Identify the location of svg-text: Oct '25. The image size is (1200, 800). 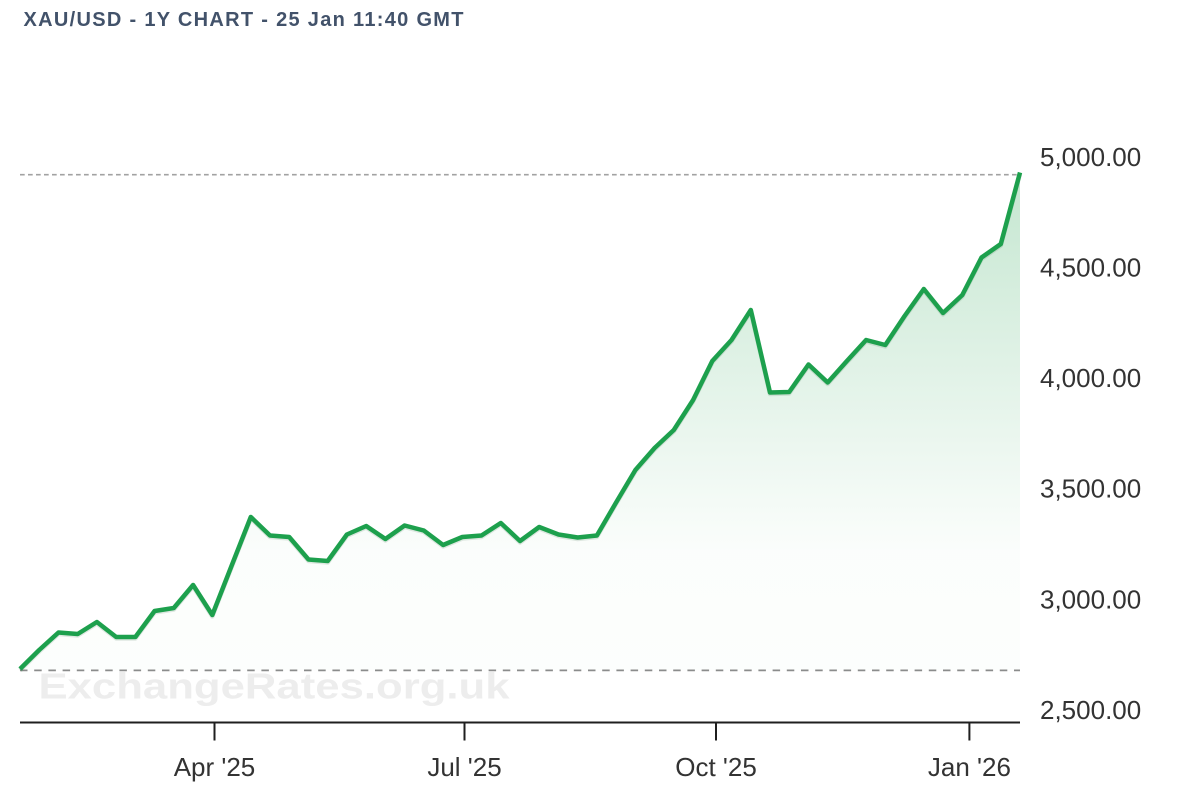
(716, 767).